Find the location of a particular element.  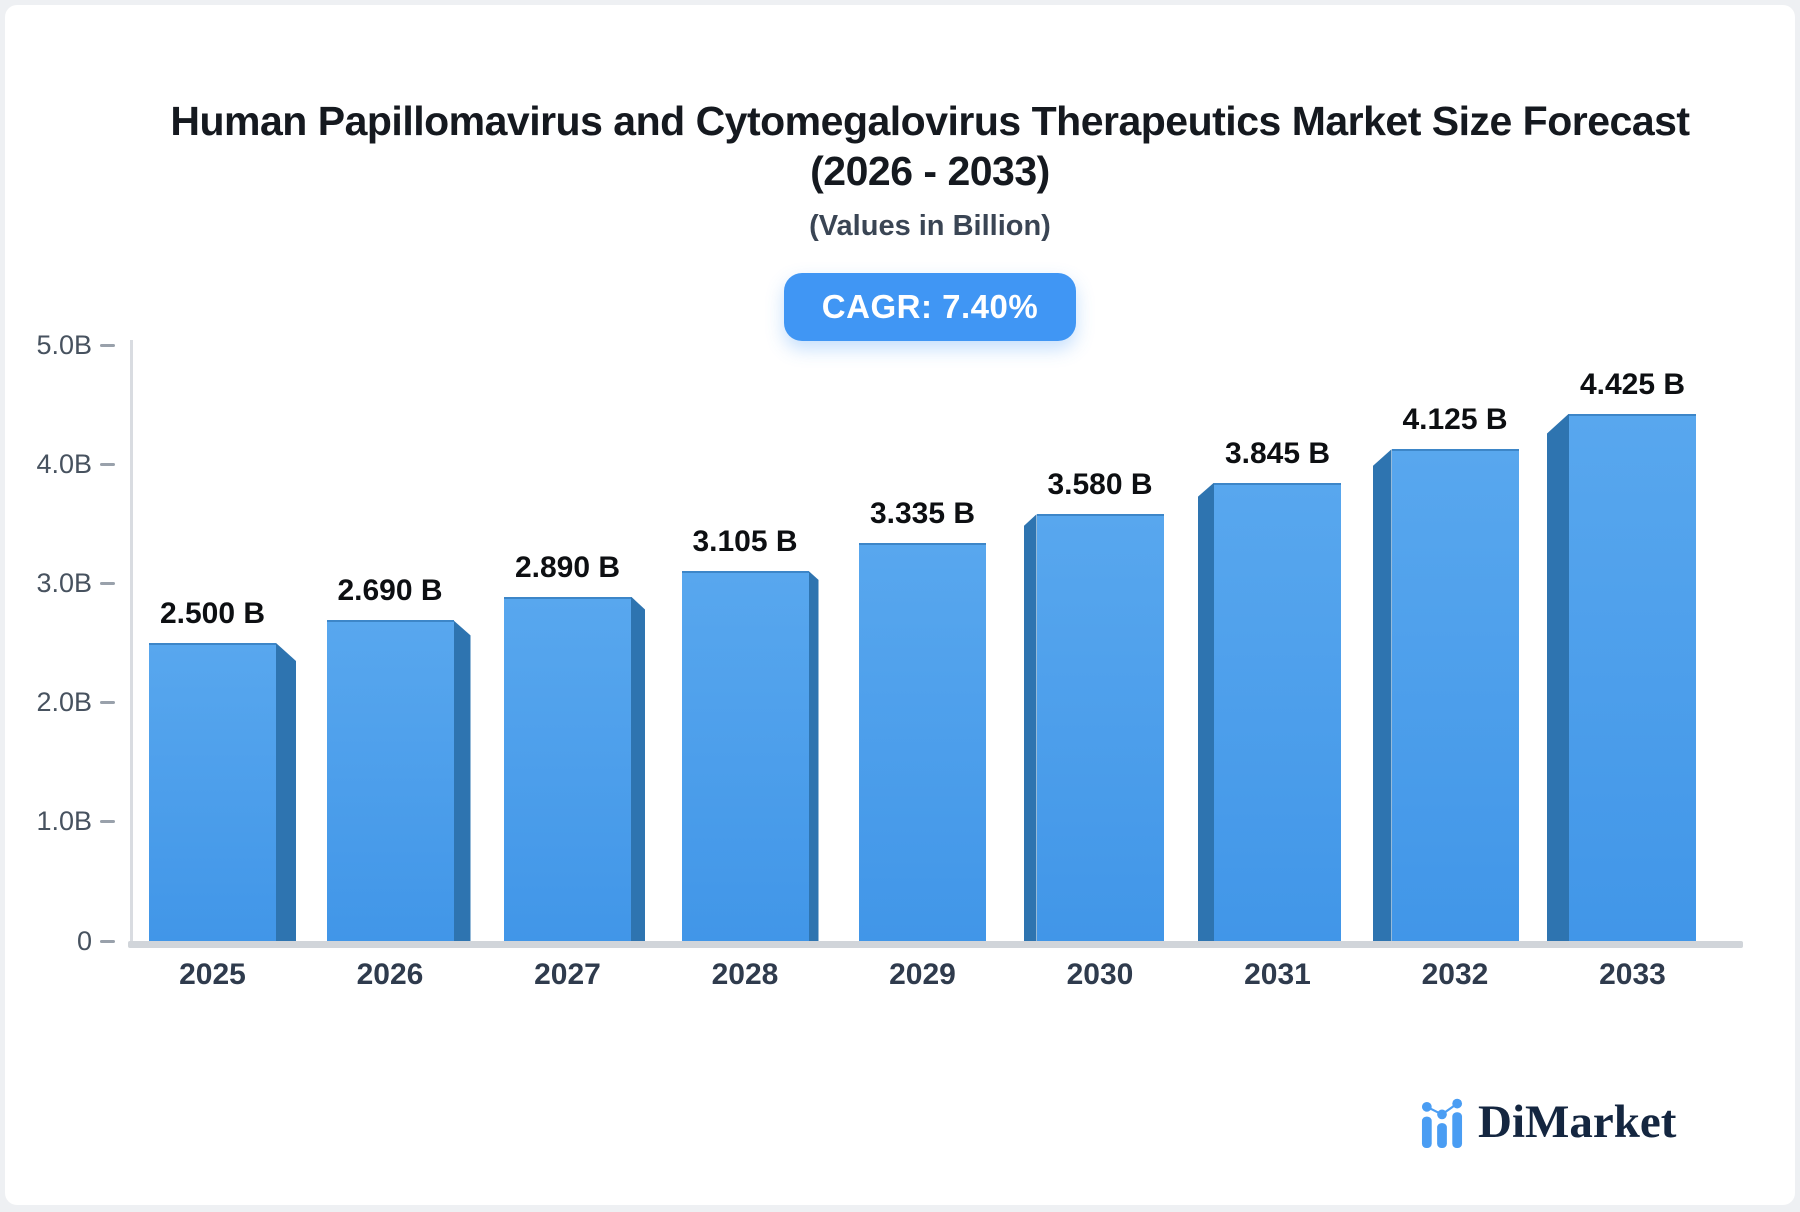

bar-value-label: 3.105 B is located at coordinates (745, 541).